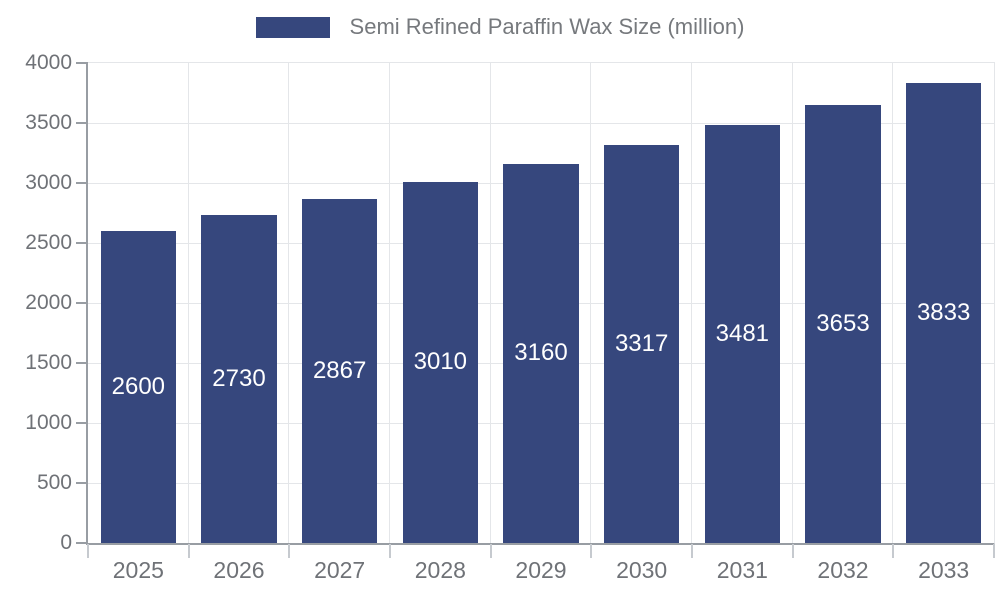  Describe the element at coordinates (239, 570) in the screenshot. I see `x-axis-label: 2026` at that location.